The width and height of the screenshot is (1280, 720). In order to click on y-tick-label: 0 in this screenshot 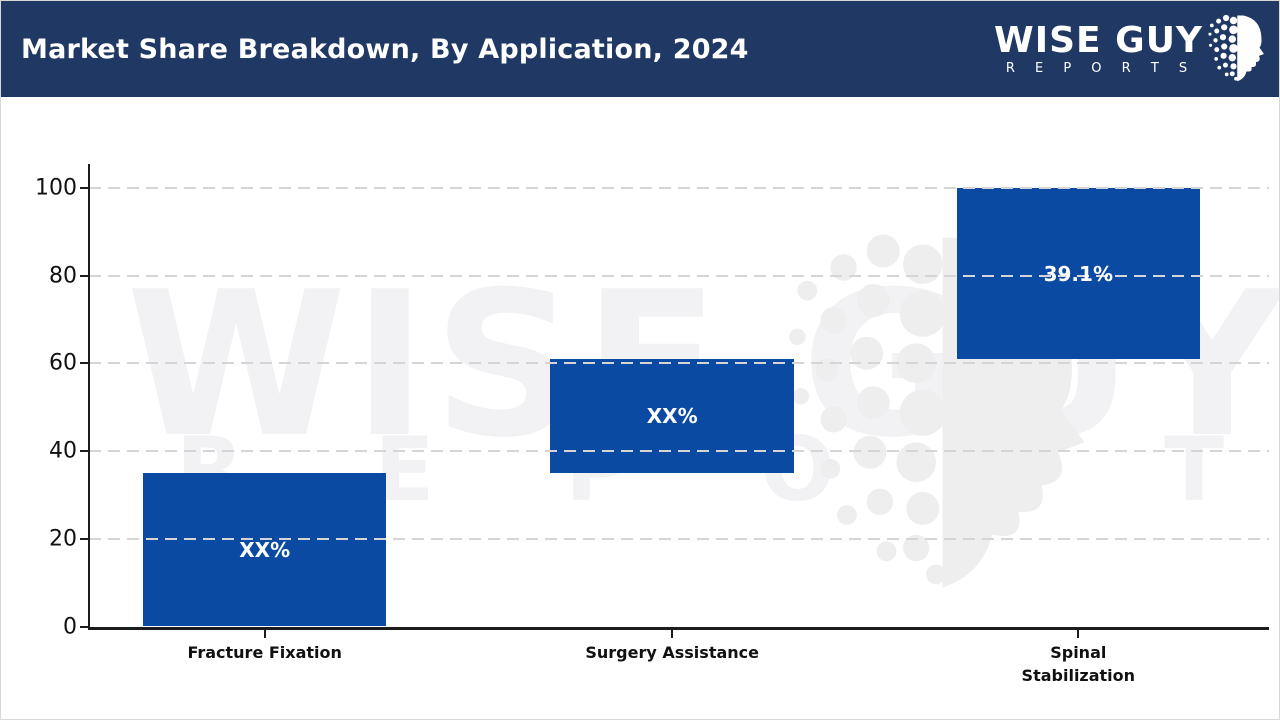, I will do `click(70, 626)`.